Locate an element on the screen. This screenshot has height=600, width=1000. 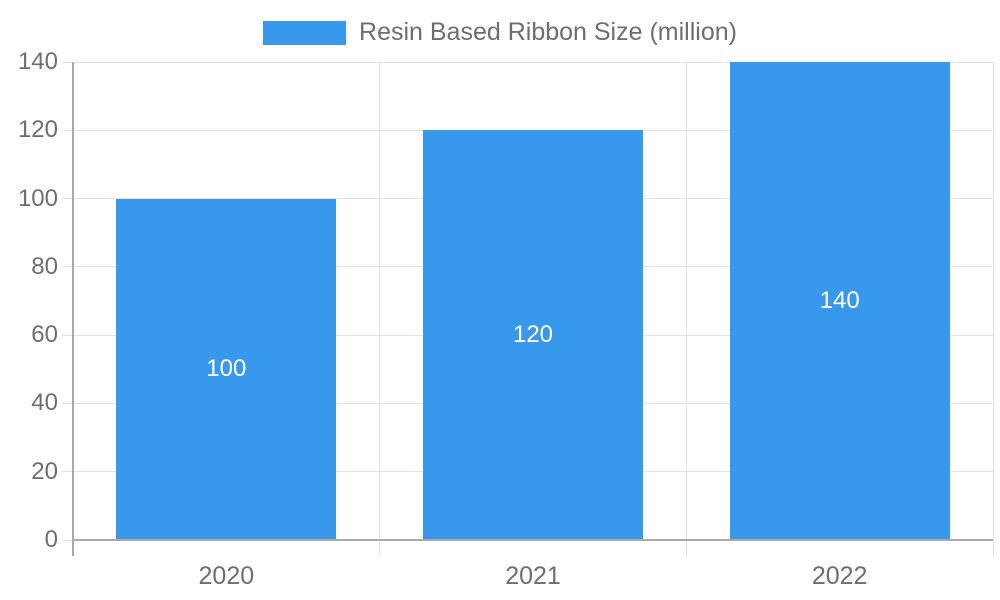
bar-value-label: 140 is located at coordinates (839, 300).